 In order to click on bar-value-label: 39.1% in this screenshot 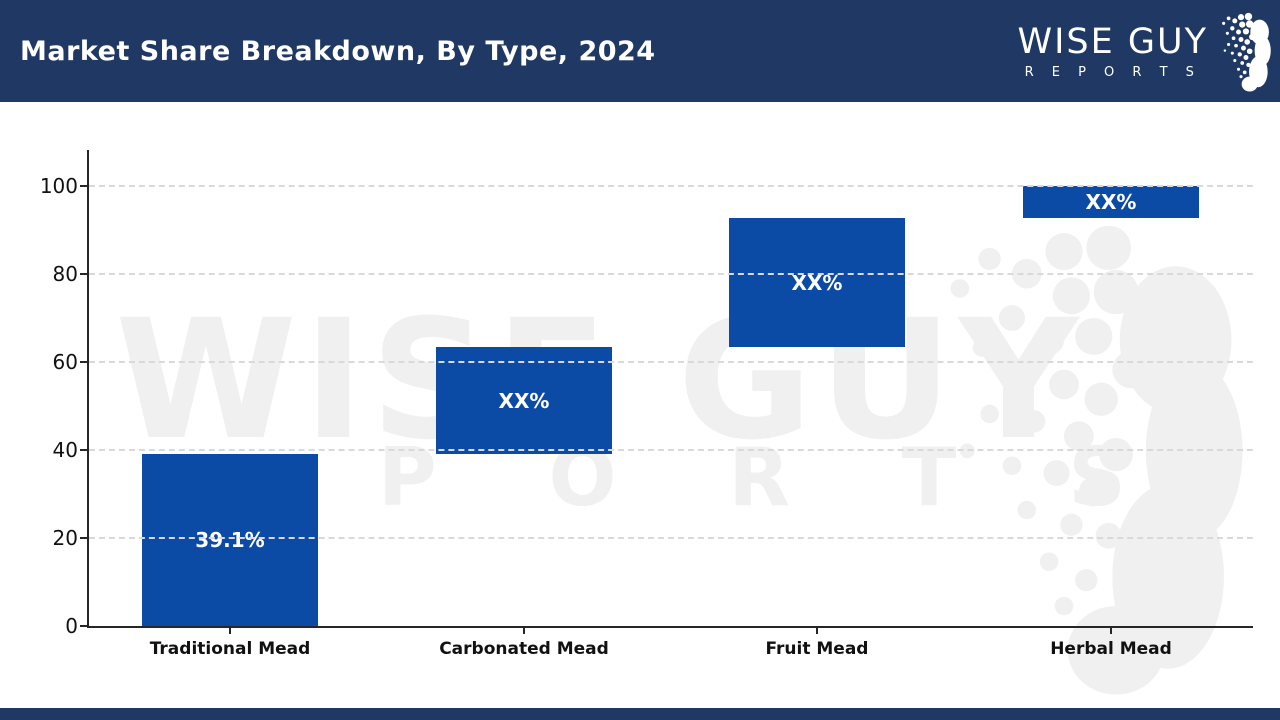, I will do `click(230, 539)`.